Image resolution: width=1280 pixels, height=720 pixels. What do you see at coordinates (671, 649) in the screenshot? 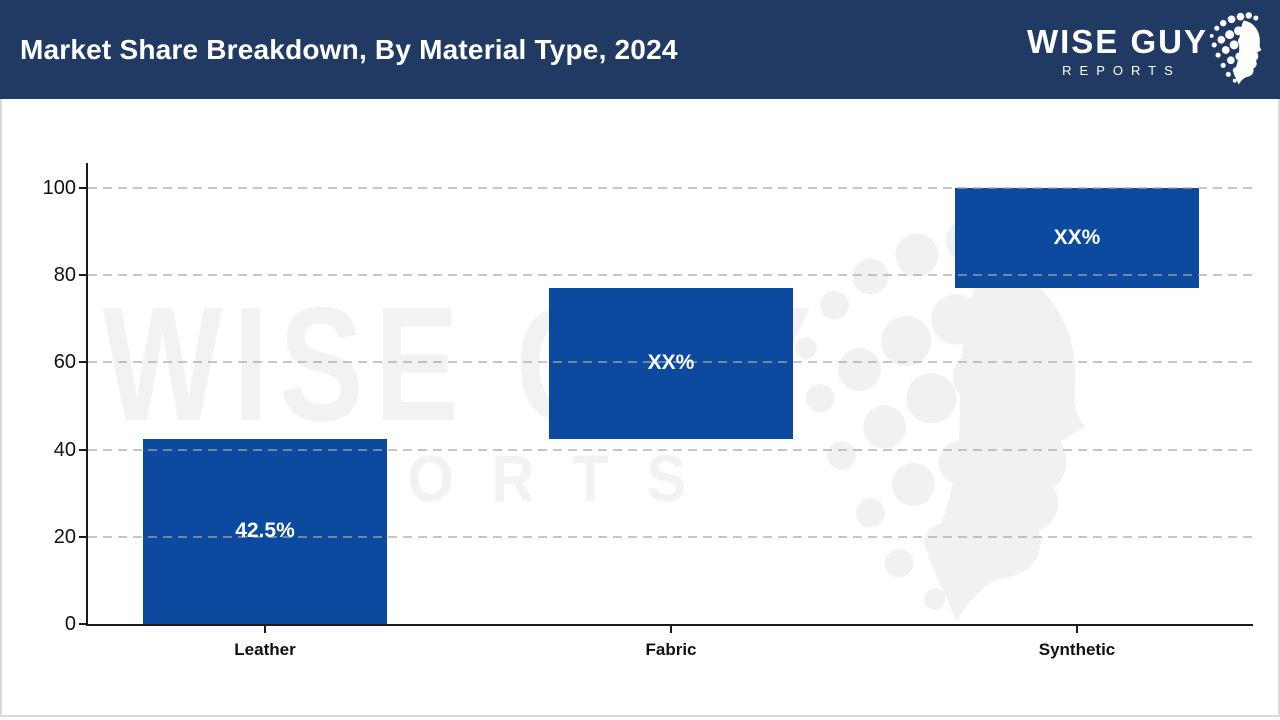
I see `x-tick-label-fabric: Fabric` at bounding box center [671, 649].